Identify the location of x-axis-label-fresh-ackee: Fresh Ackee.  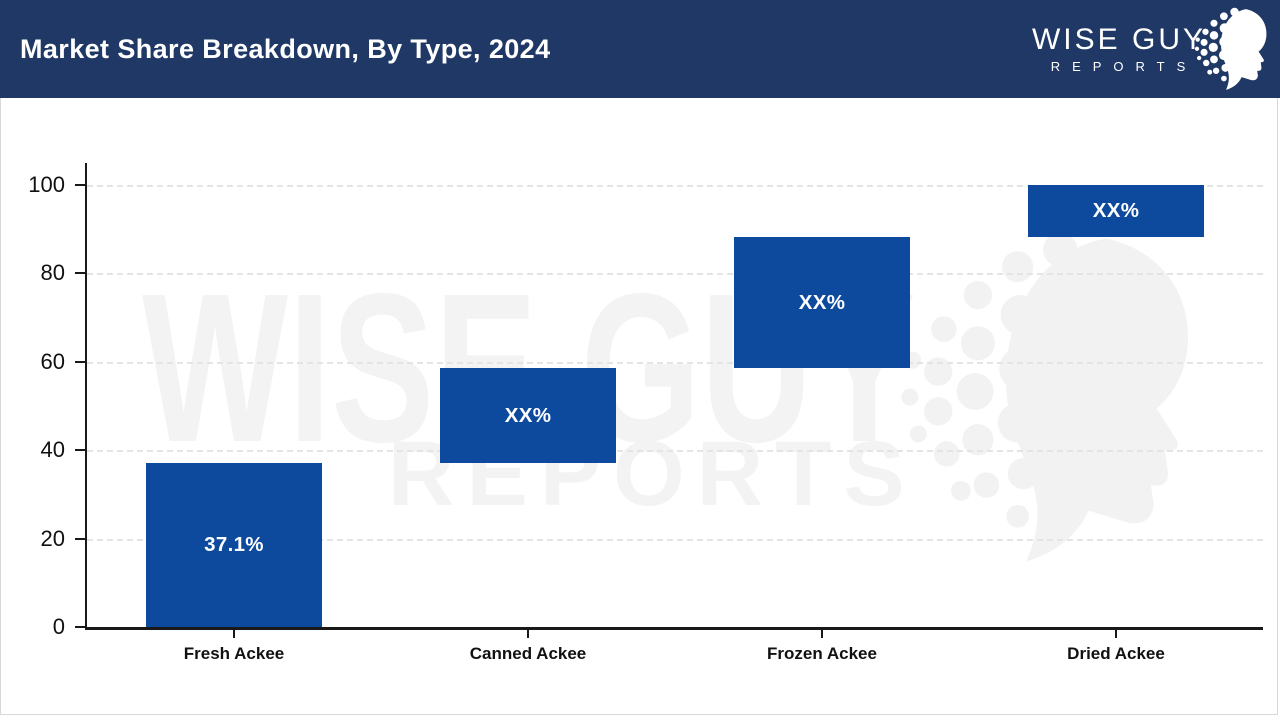
(234, 653).